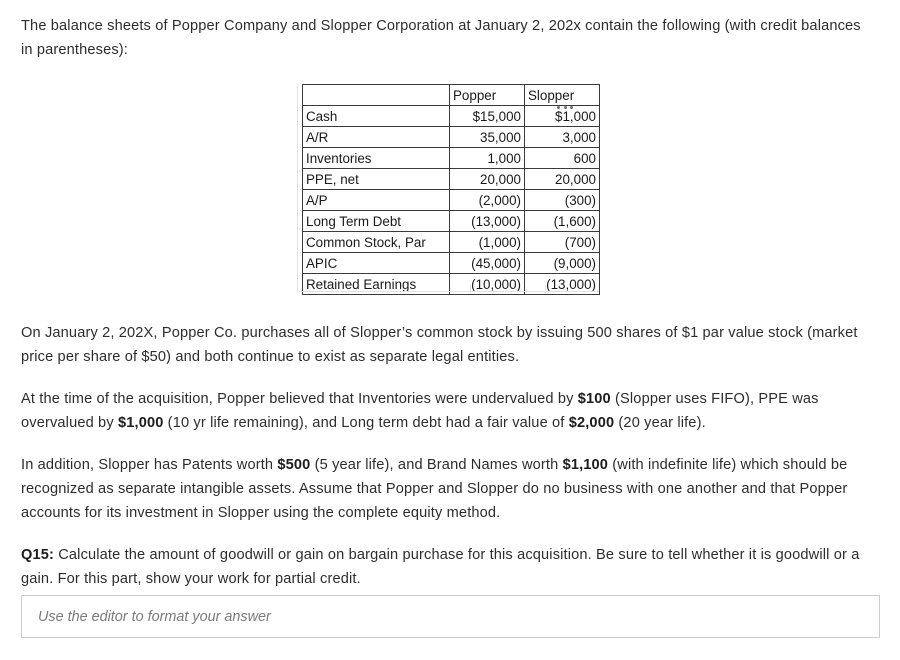 This screenshot has width=900, height=660. Describe the element at coordinates (376, 242) in the screenshot. I see `row-label: Common Stock, Par` at that location.